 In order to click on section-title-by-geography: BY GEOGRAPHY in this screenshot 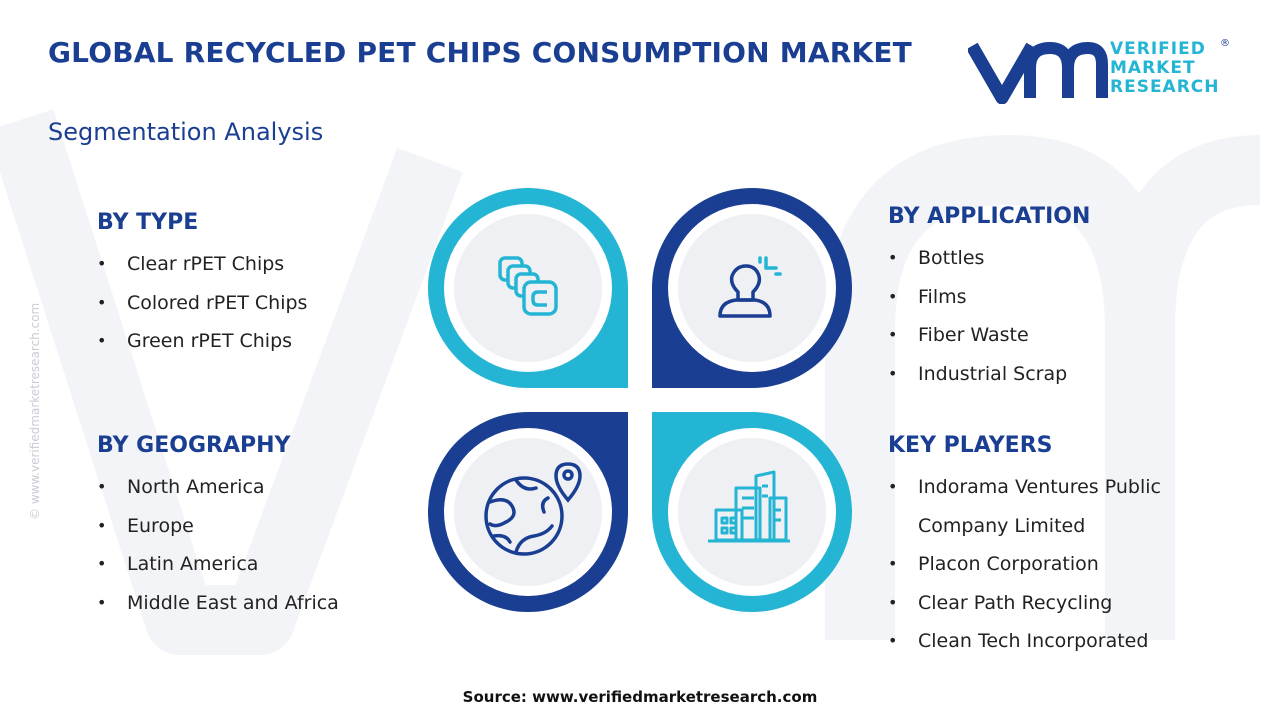, I will do `click(194, 445)`.